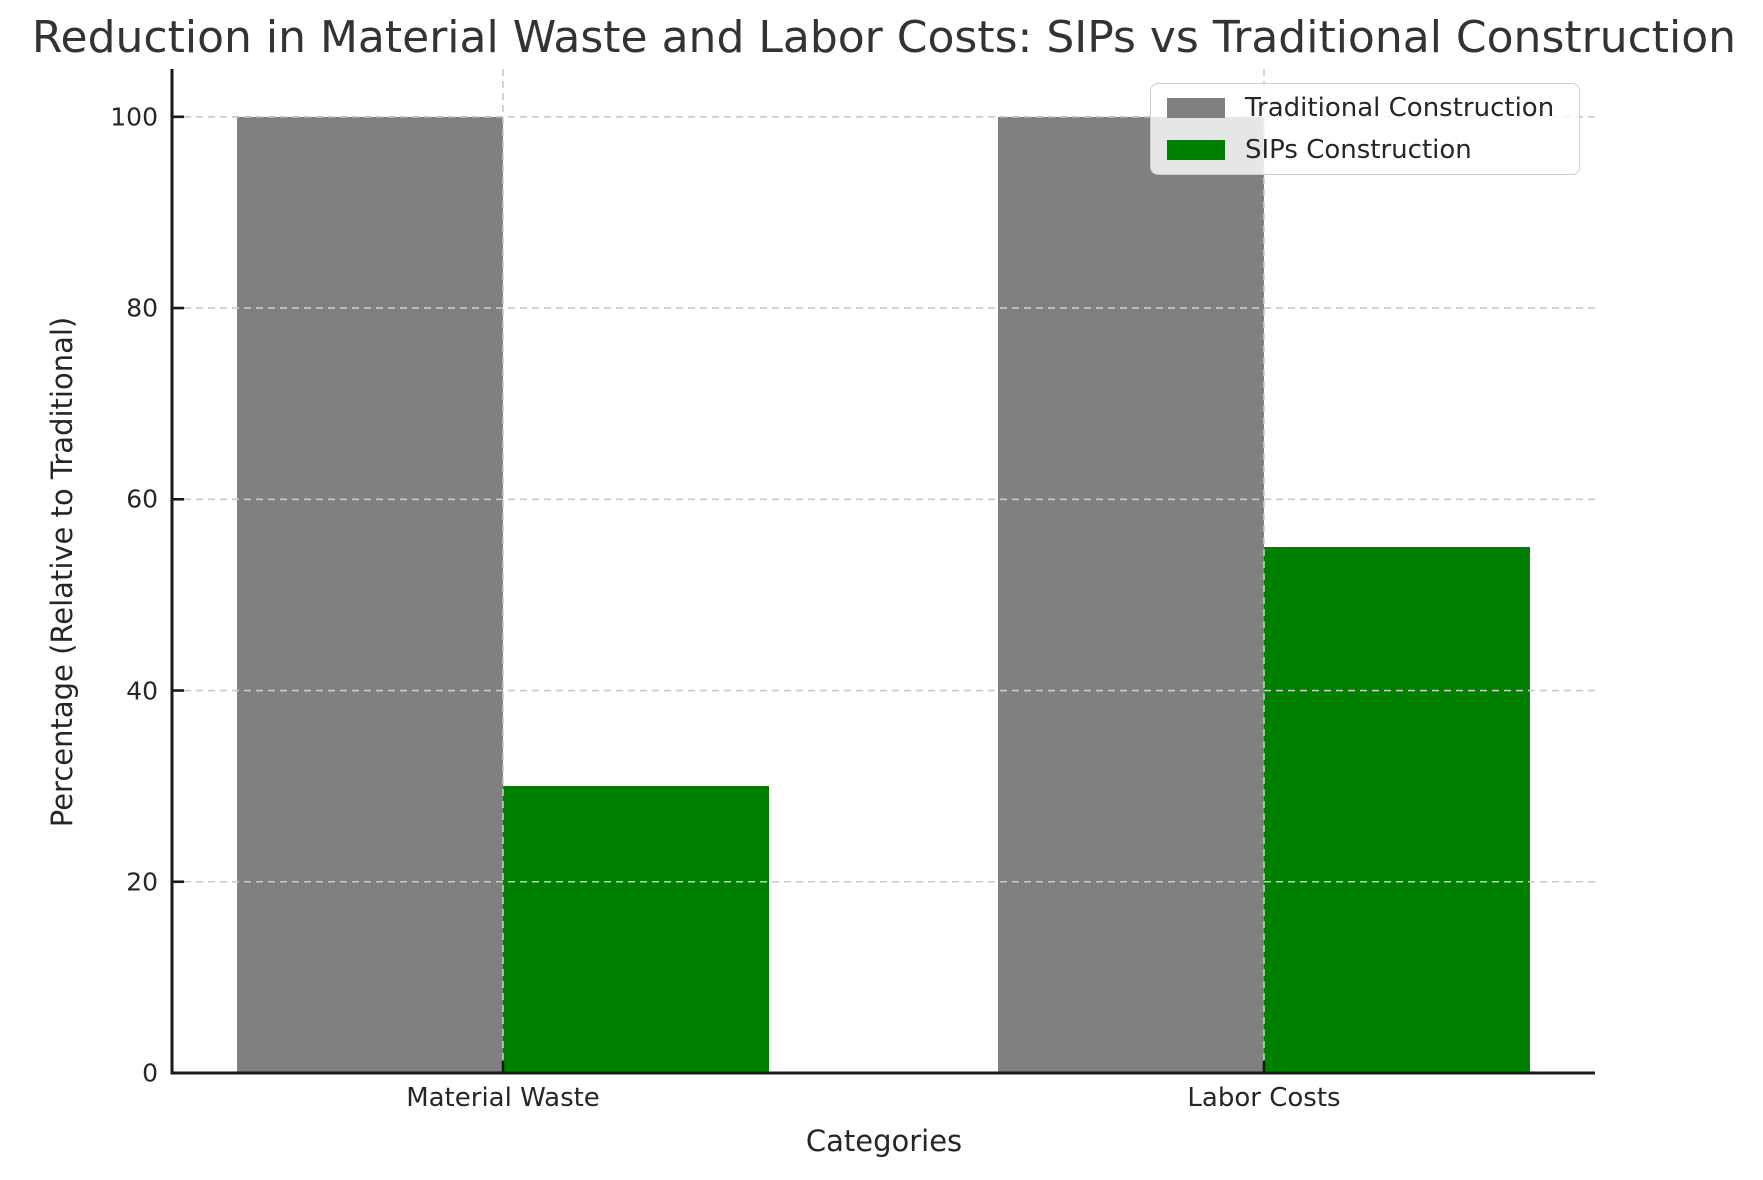  What do you see at coordinates (884, 1141) in the screenshot?
I see `x-axis-label: Categories` at bounding box center [884, 1141].